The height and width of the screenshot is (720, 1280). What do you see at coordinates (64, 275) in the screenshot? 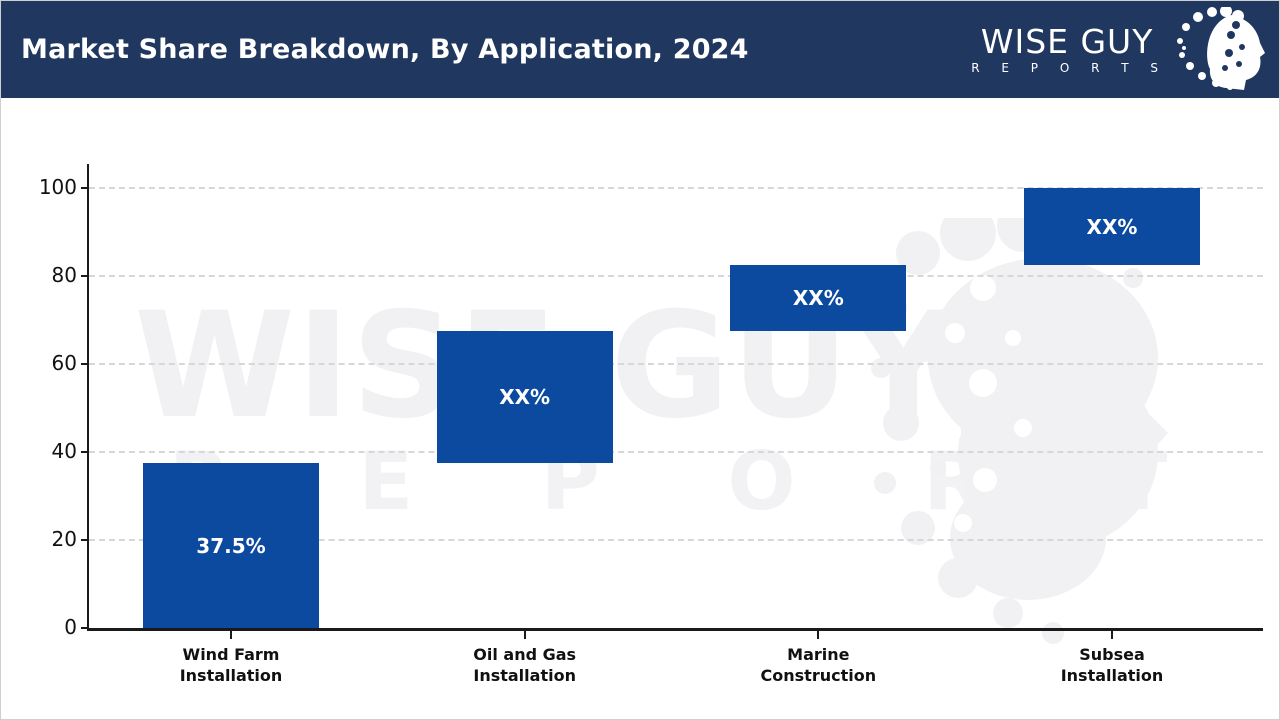
I see `y-tick-label: 80` at bounding box center [64, 275].